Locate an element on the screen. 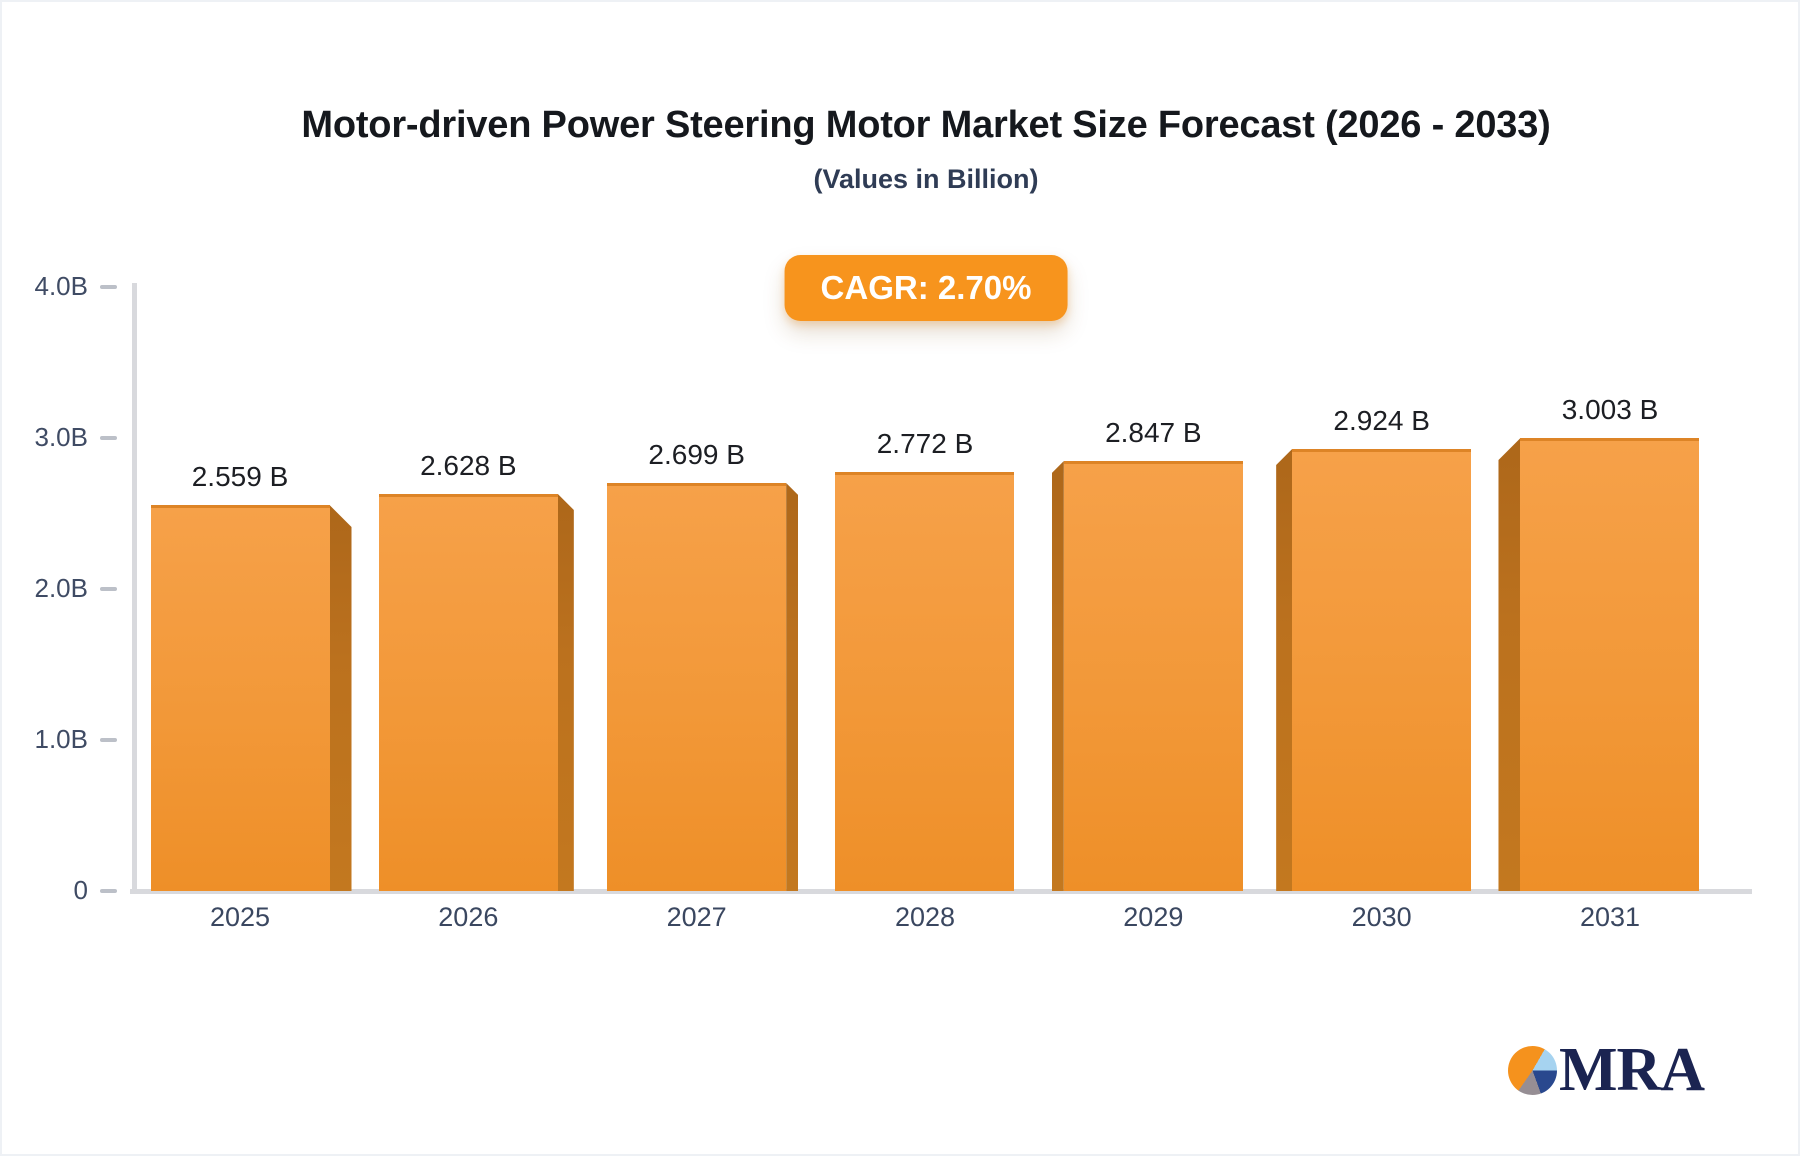 Image resolution: width=1800 pixels, height=1156 pixels. bar-2026 is located at coordinates (468, 692).